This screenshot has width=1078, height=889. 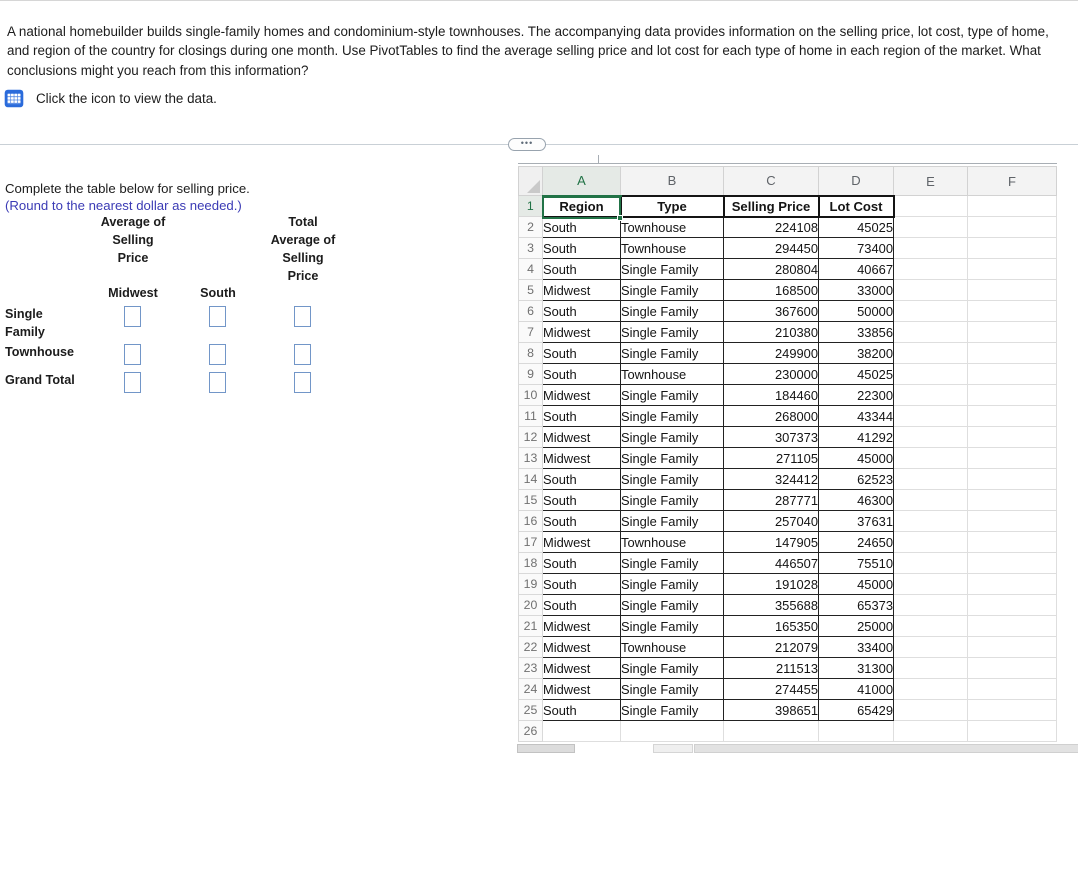 What do you see at coordinates (771, 521) in the screenshot?
I see `cell-selling-price: 257040` at bounding box center [771, 521].